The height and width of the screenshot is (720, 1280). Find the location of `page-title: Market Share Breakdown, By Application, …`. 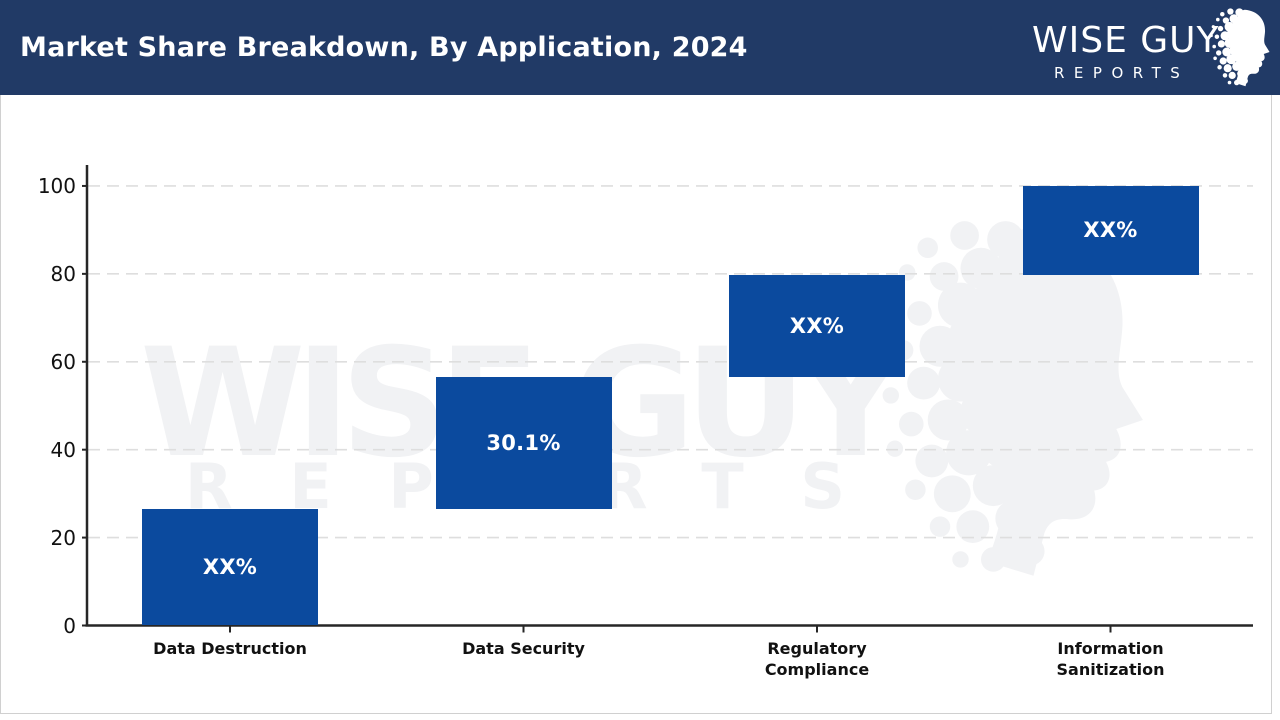

page-title: Market Share Breakdown, By Application, … is located at coordinates (384, 47).